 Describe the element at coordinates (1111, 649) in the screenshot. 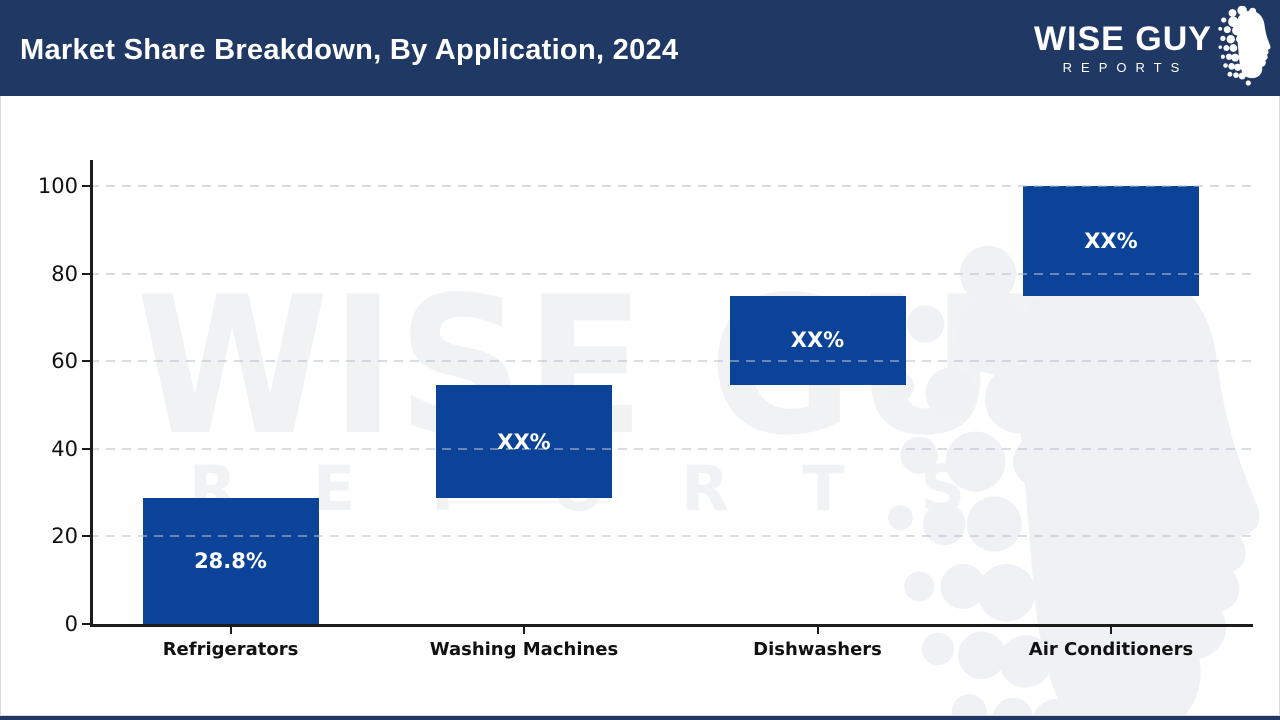

I see `category-label-air-conditioners: Air Conditioners` at that location.